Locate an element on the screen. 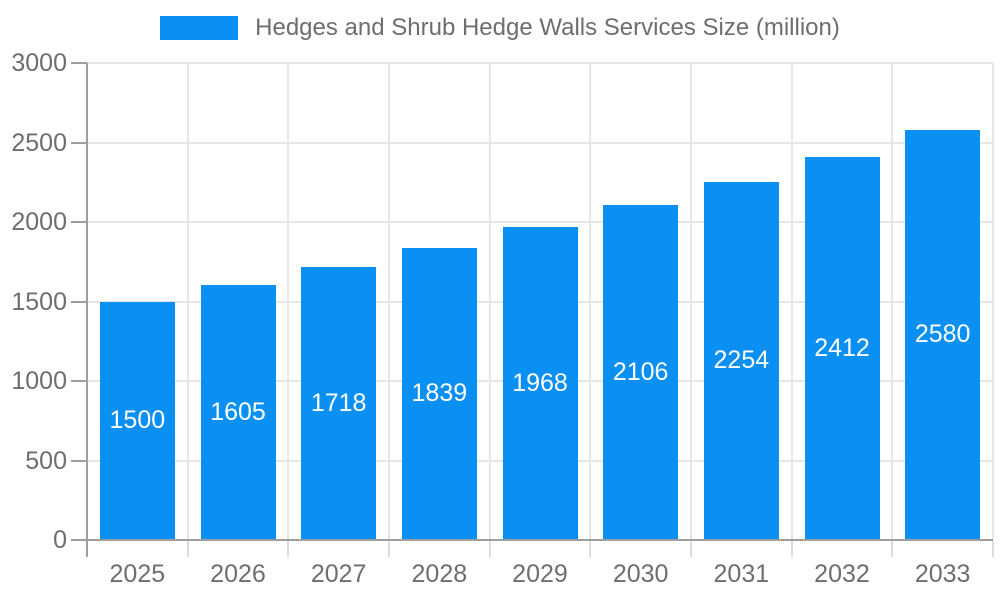 Image resolution: width=1000 pixels, height=600 pixels. bar-2031: 2254 is located at coordinates (741, 360).